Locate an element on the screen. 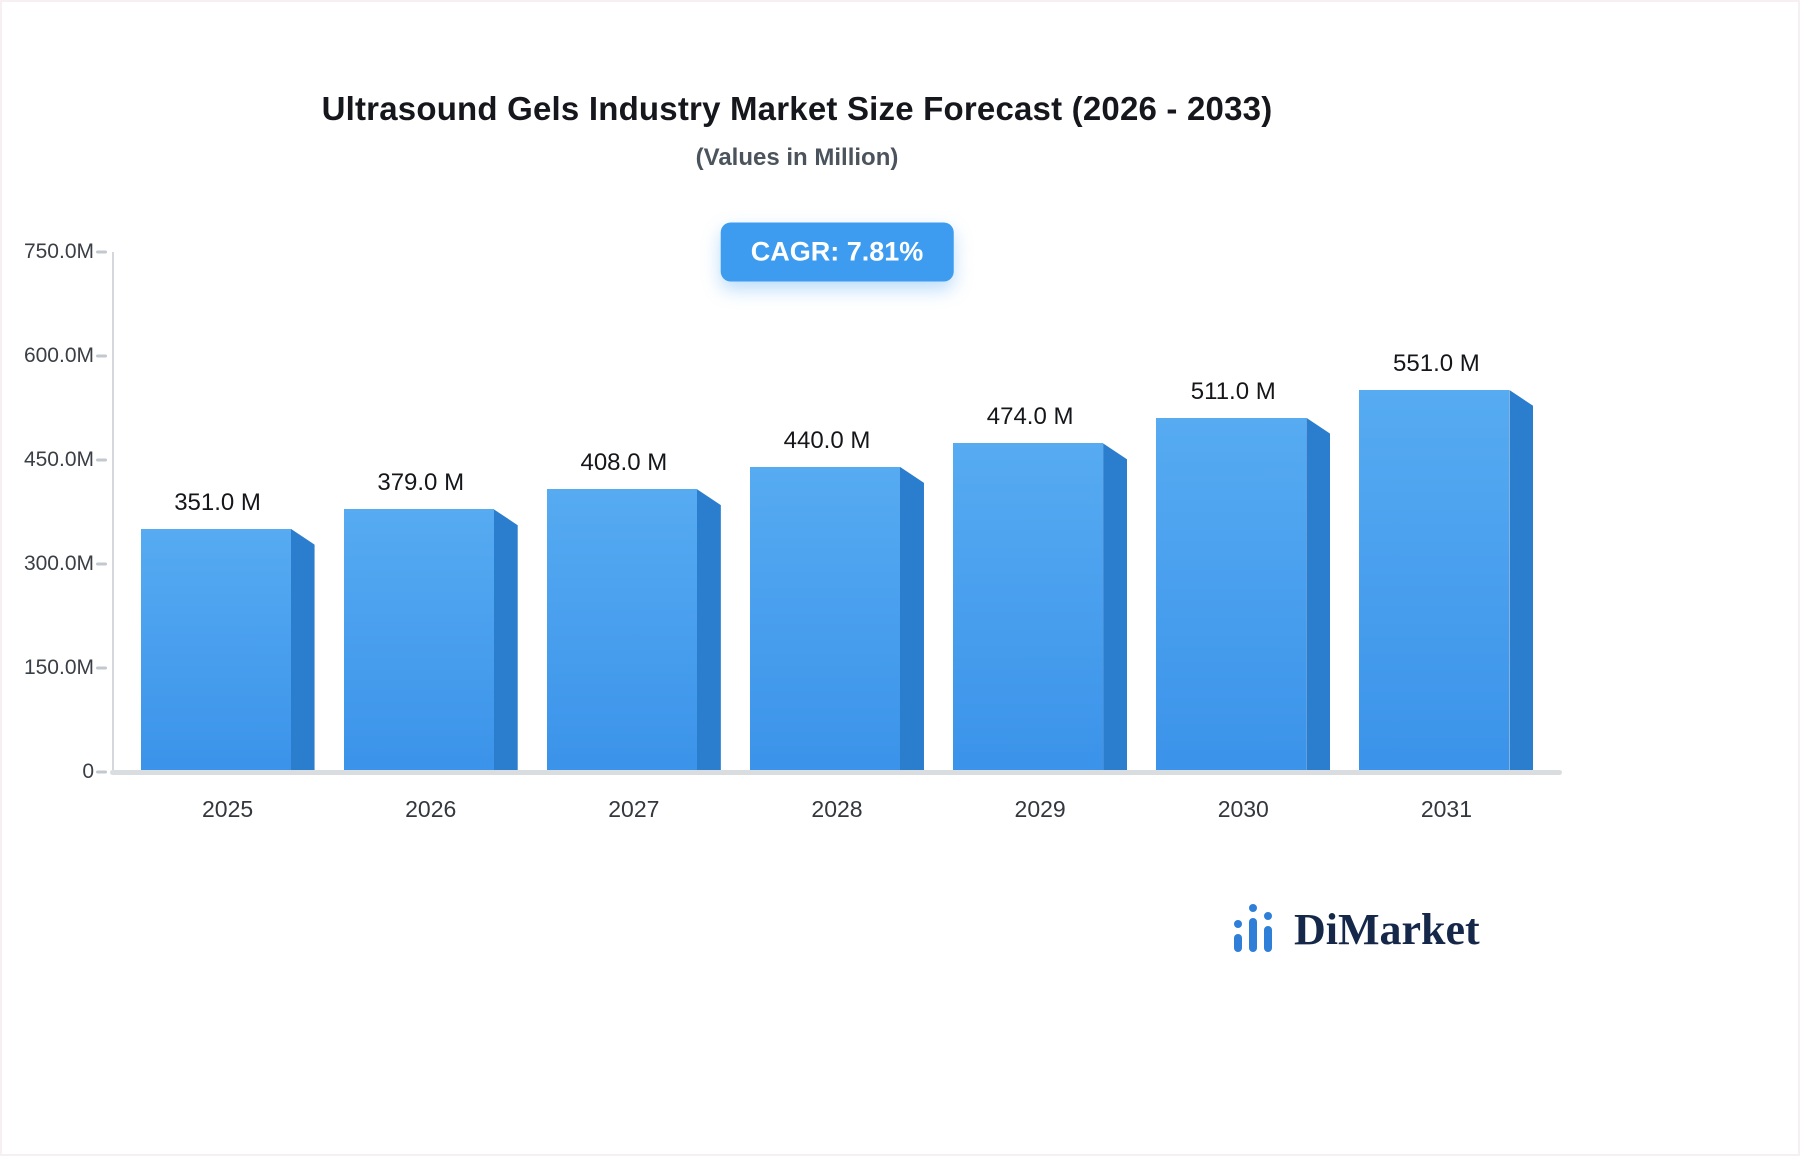 The width and height of the screenshot is (1800, 1156). y-axis-tick-label: 150.0M is located at coordinates (58, 667).